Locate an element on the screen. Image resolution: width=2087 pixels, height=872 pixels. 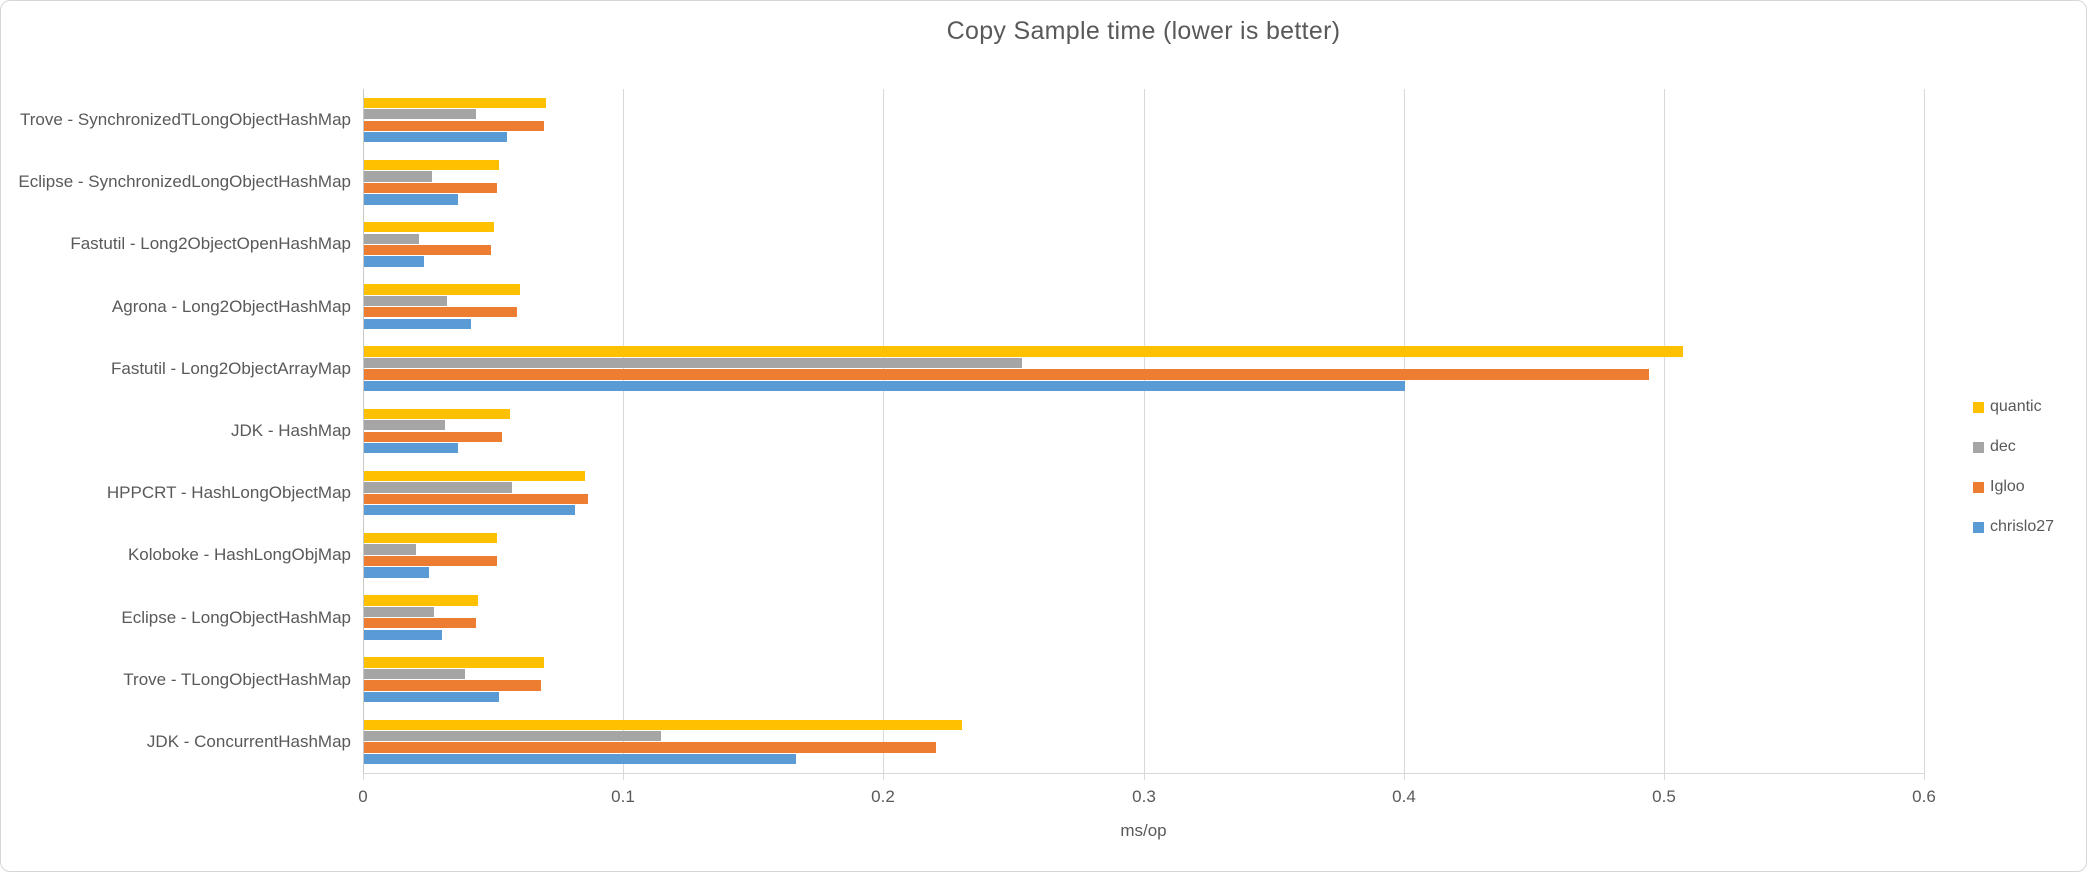
x-axis-line is located at coordinates (1143, 773).